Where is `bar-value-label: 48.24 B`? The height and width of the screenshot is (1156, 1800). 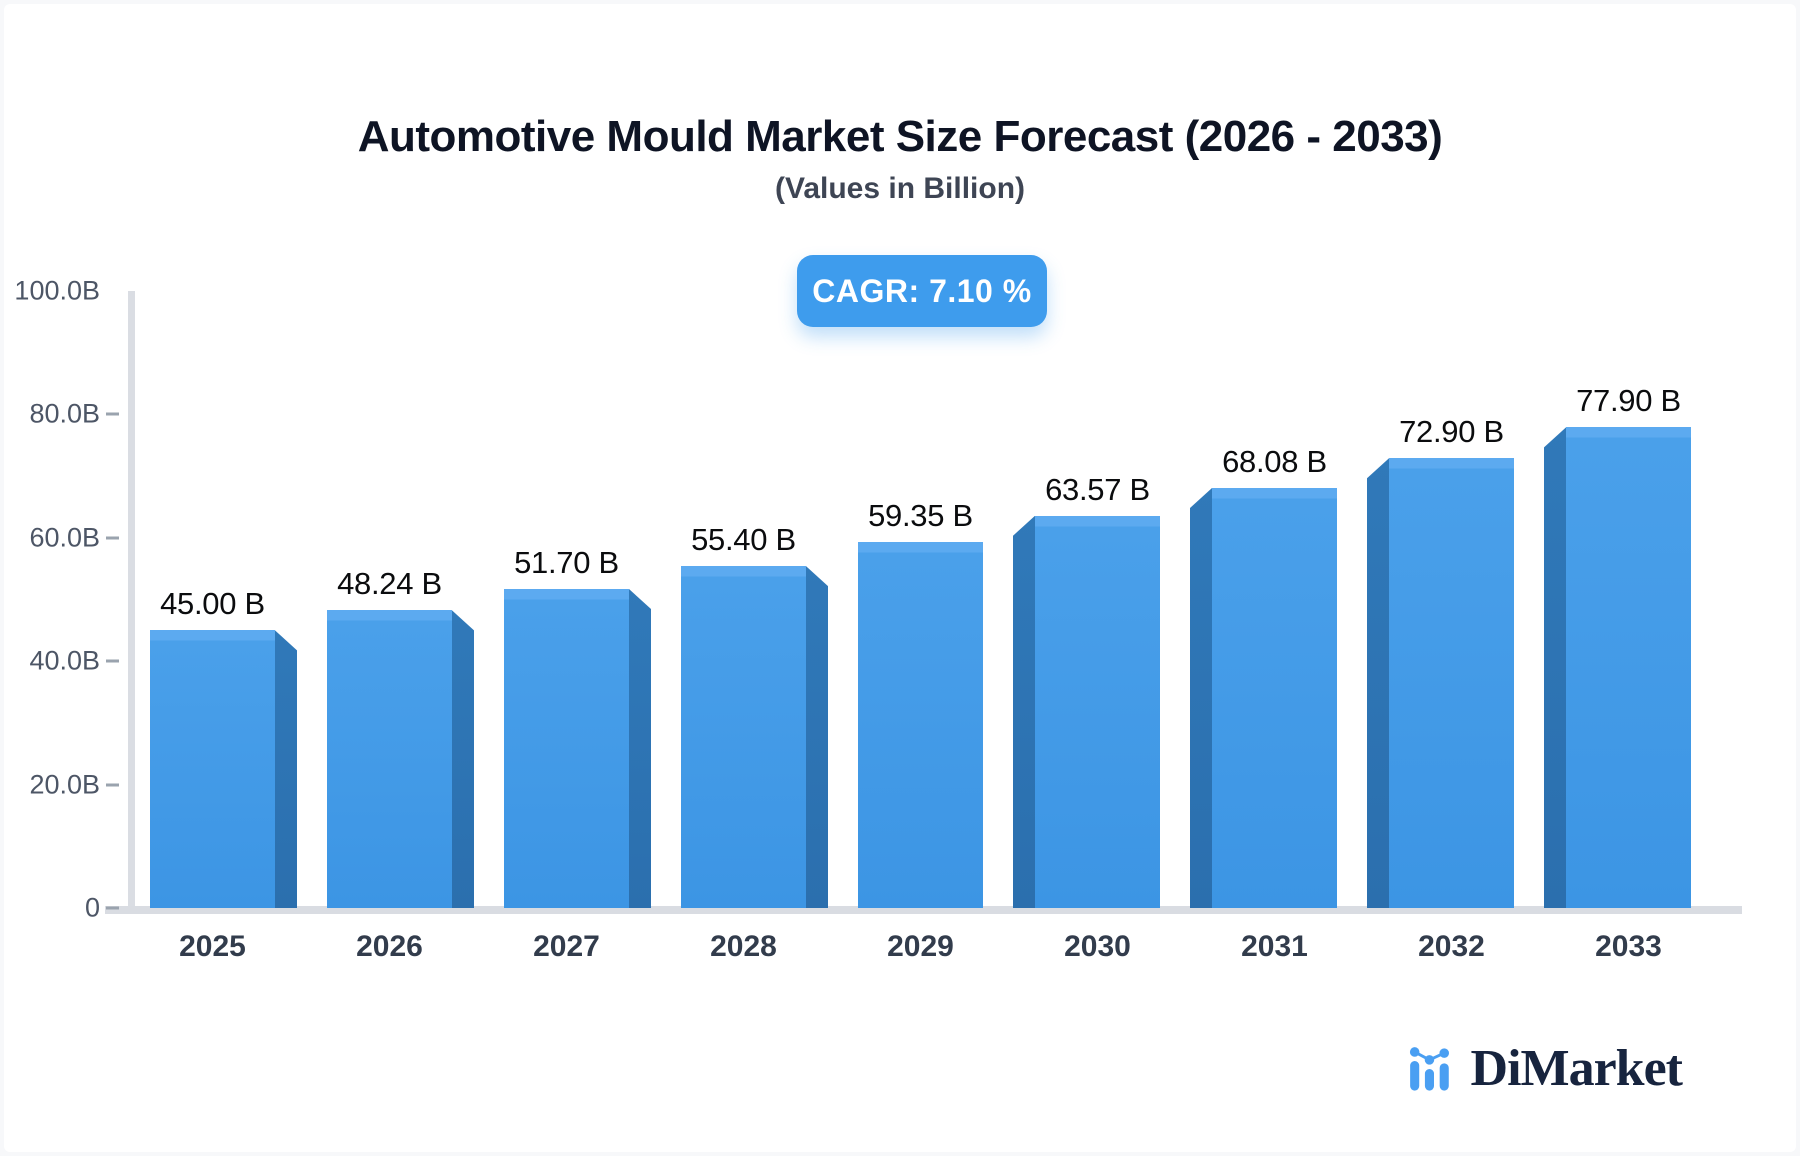 bar-value-label: 48.24 B is located at coordinates (389, 584).